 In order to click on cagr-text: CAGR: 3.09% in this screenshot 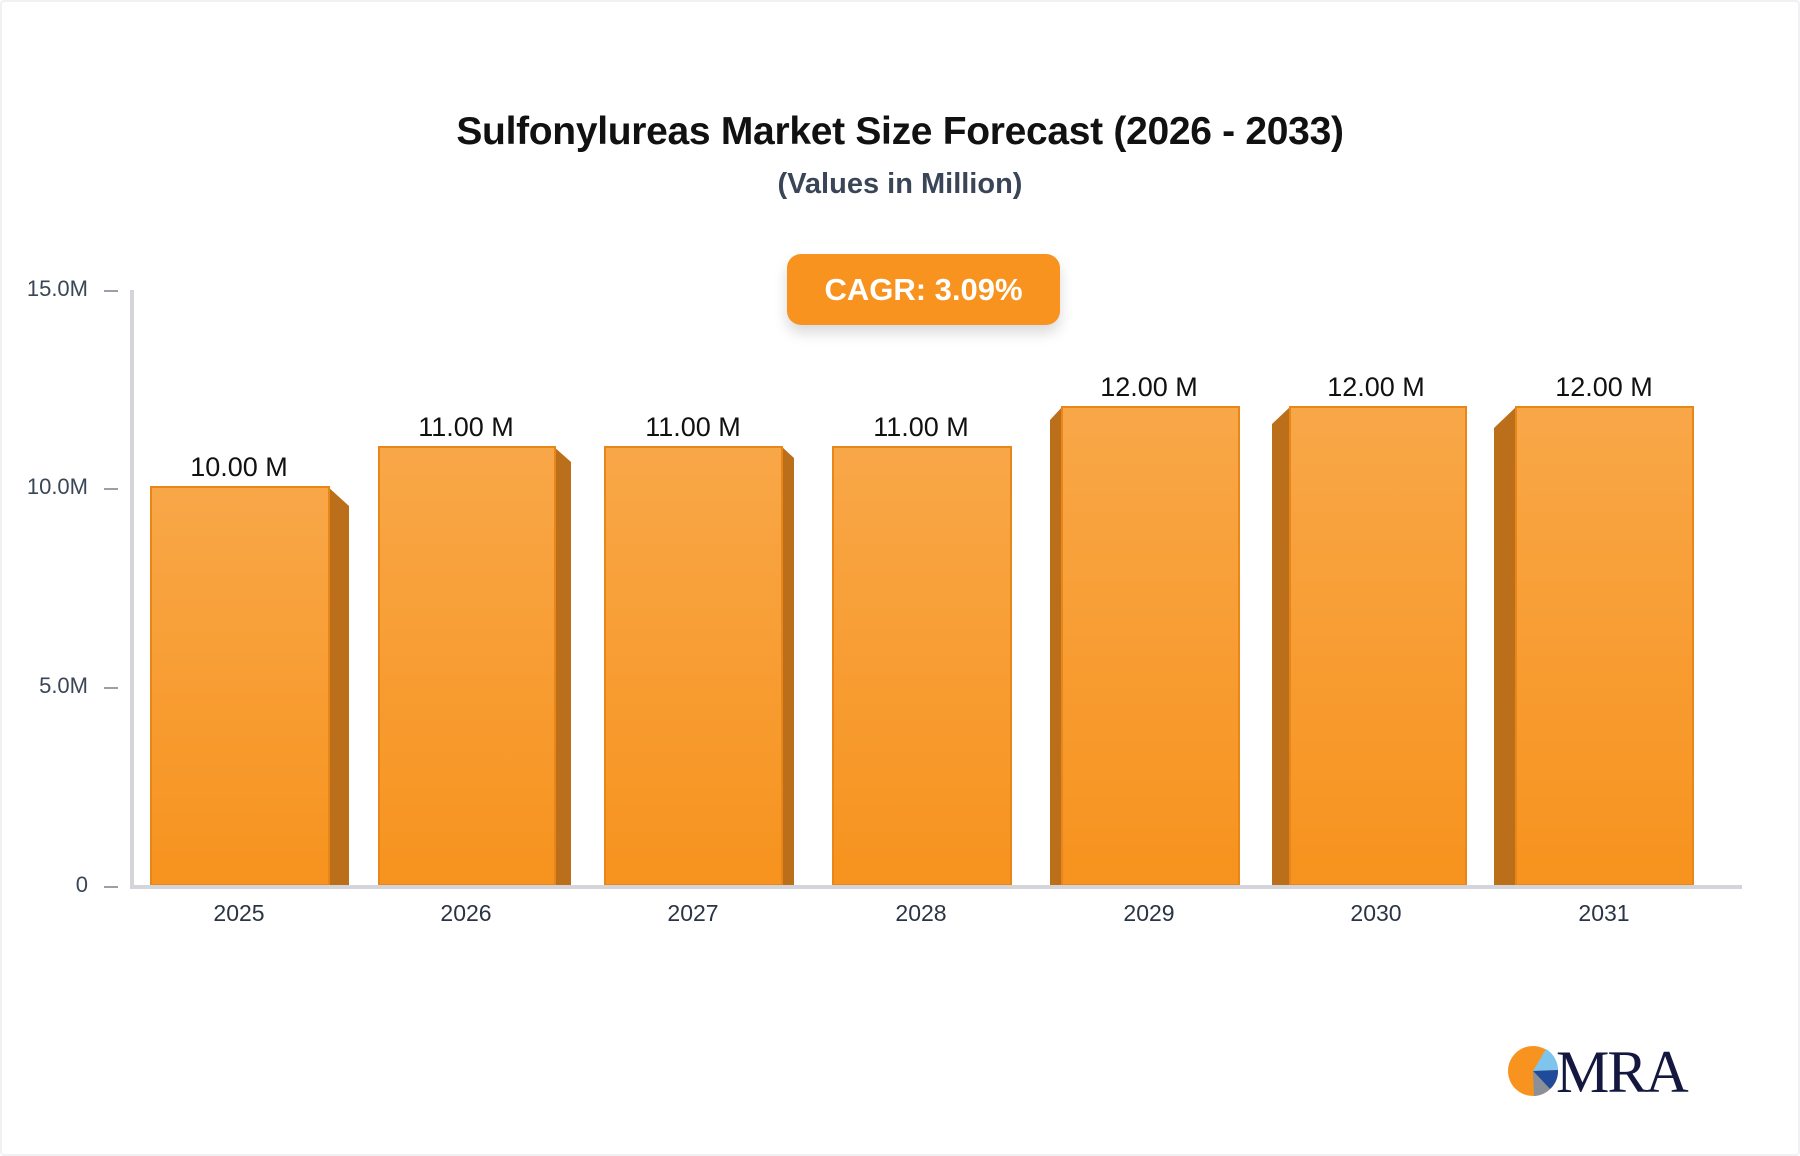, I will do `click(923, 289)`.